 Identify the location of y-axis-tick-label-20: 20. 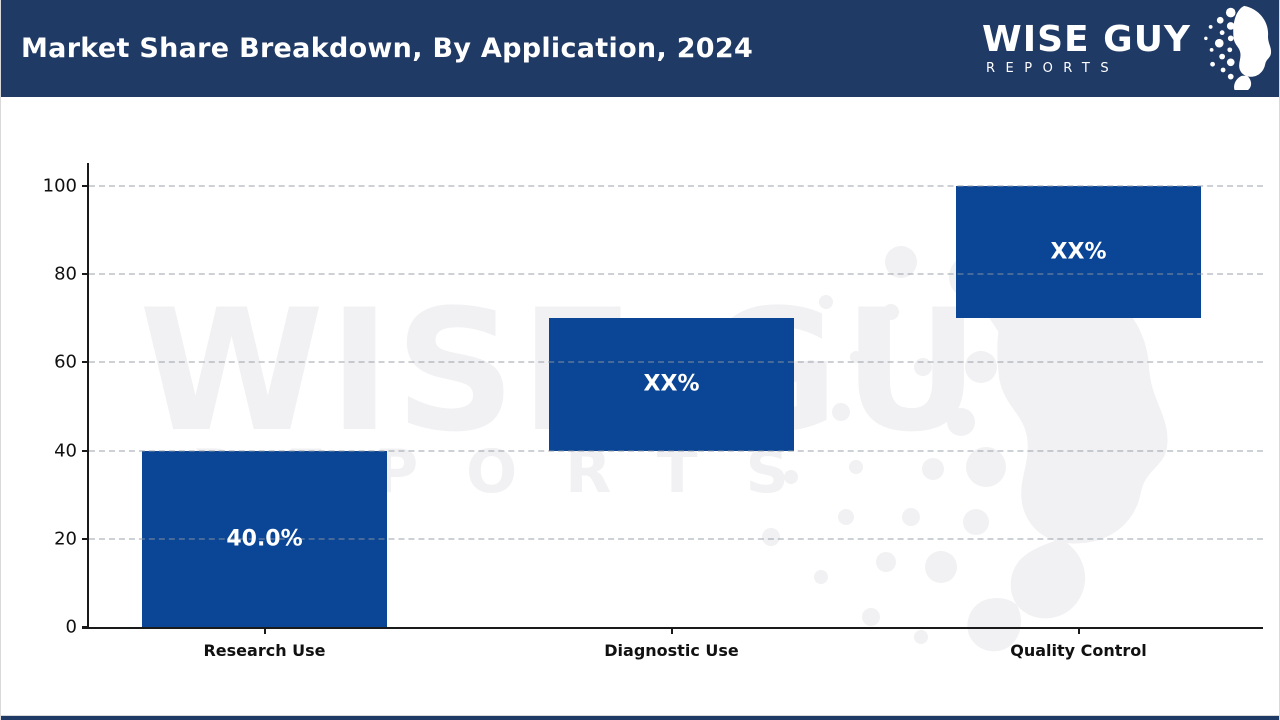
(65, 539).